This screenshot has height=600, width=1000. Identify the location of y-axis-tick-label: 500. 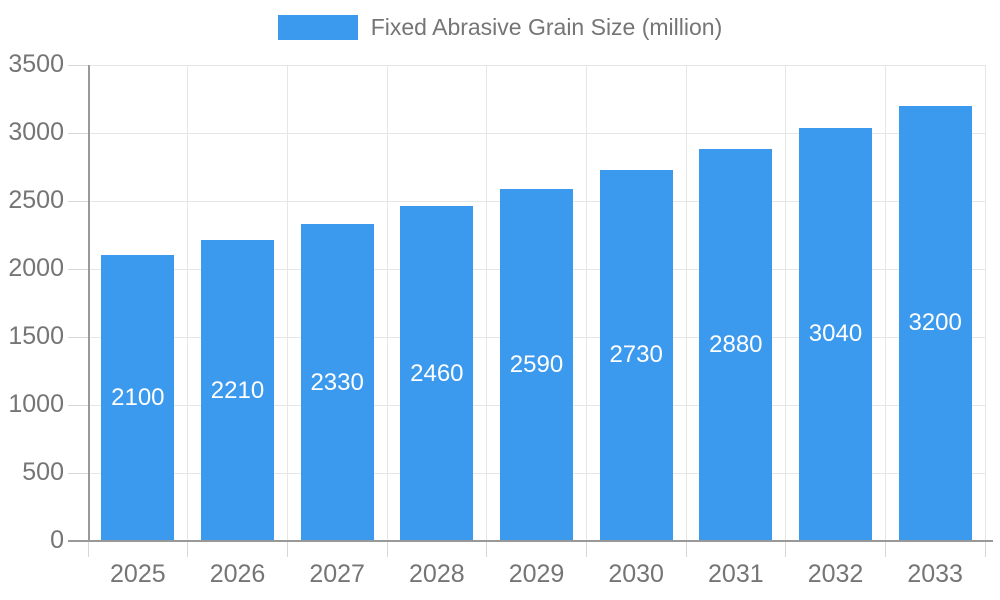
(43, 472).